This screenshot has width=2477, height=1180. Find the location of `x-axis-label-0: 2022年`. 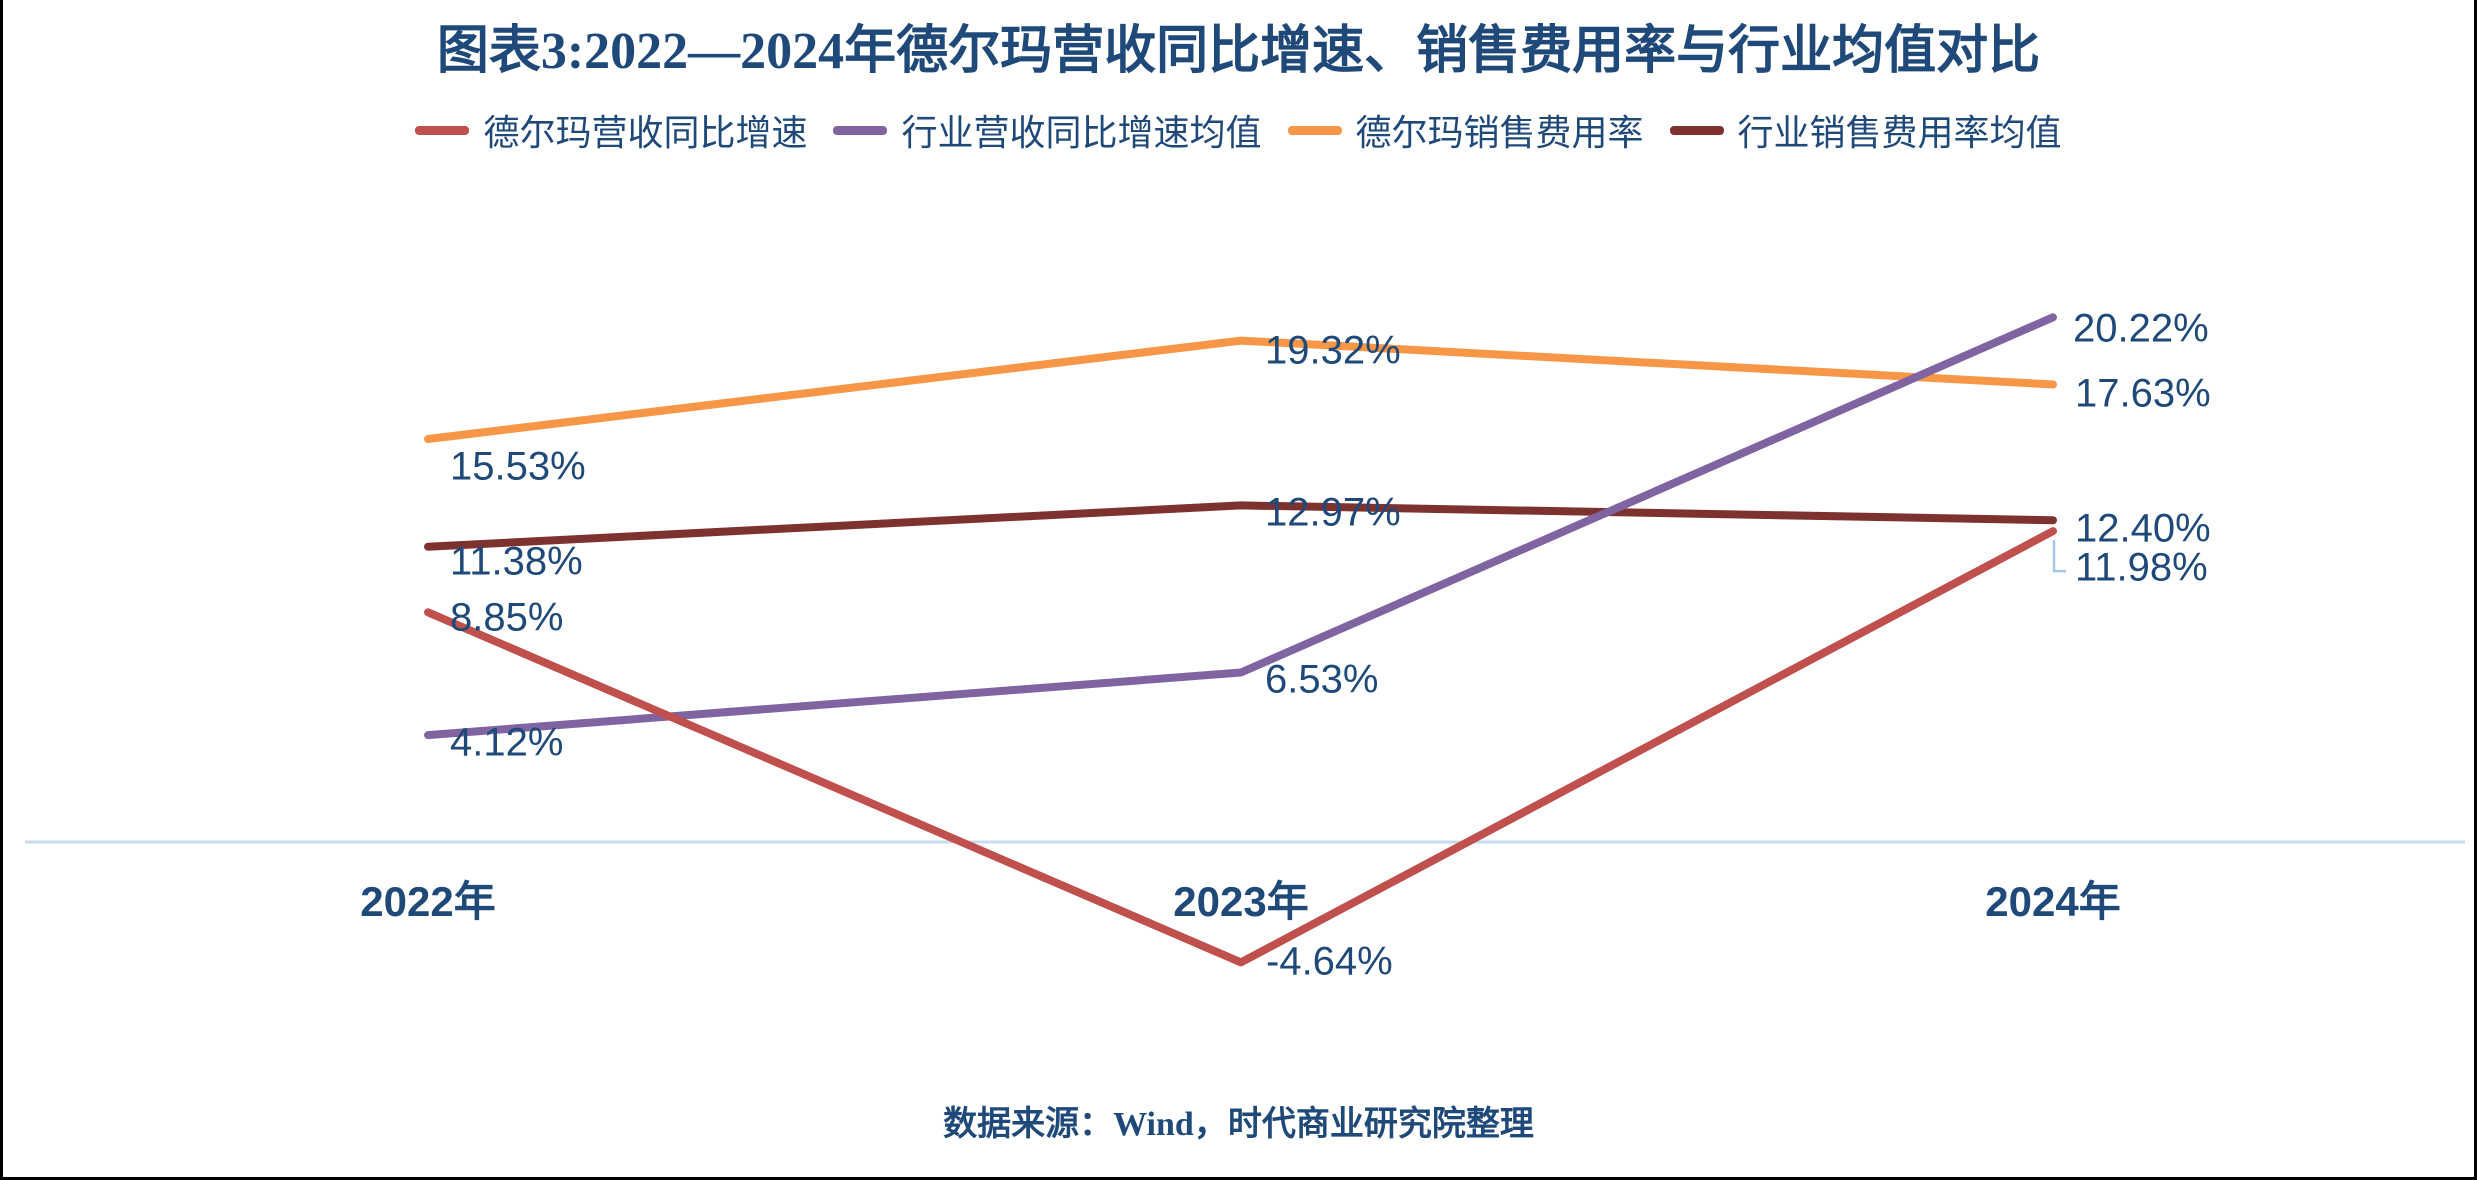

x-axis-label-0: 2022年 is located at coordinates (428, 901).